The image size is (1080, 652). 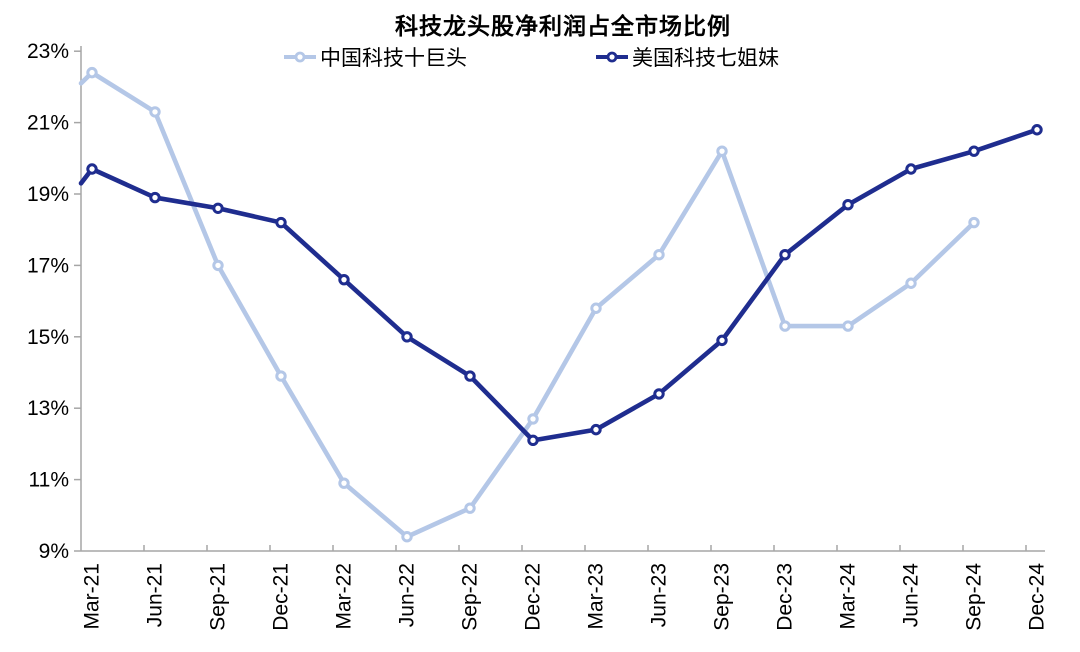 What do you see at coordinates (470, 597) in the screenshot?
I see `x-tick-label: Sep-22` at bounding box center [470, 597].